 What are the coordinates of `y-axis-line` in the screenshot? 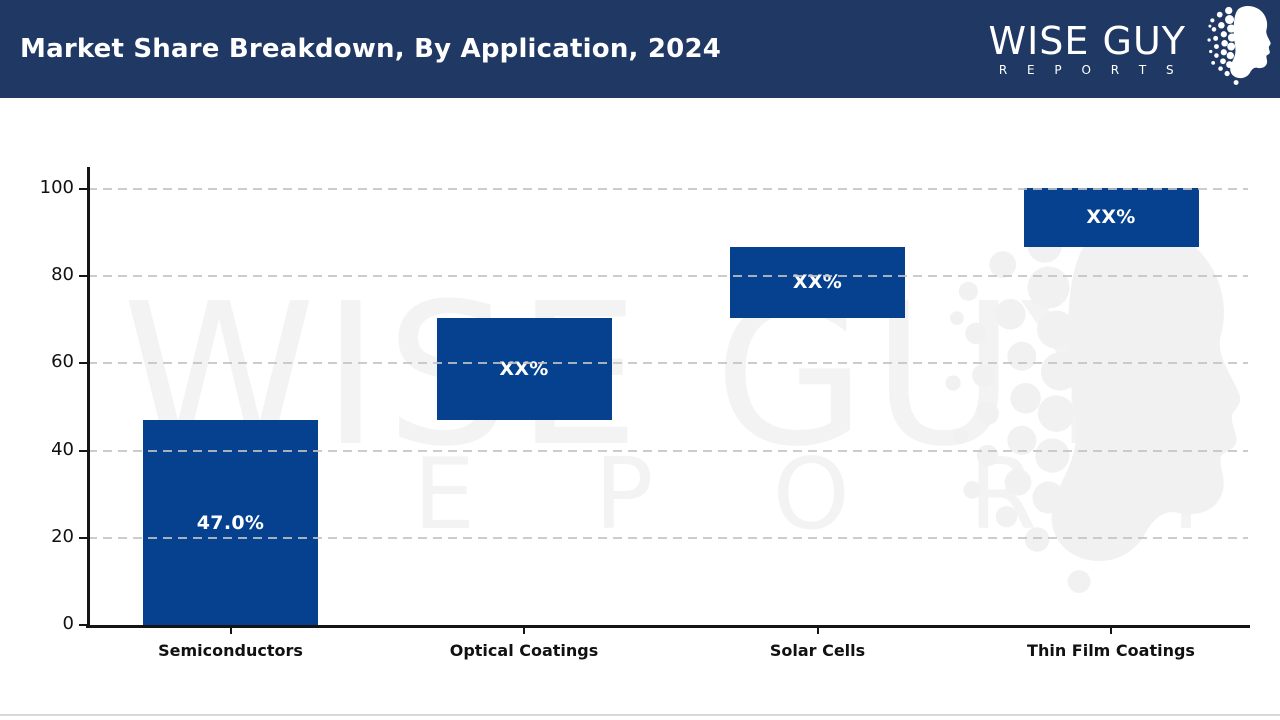 It's located at (88, 397).